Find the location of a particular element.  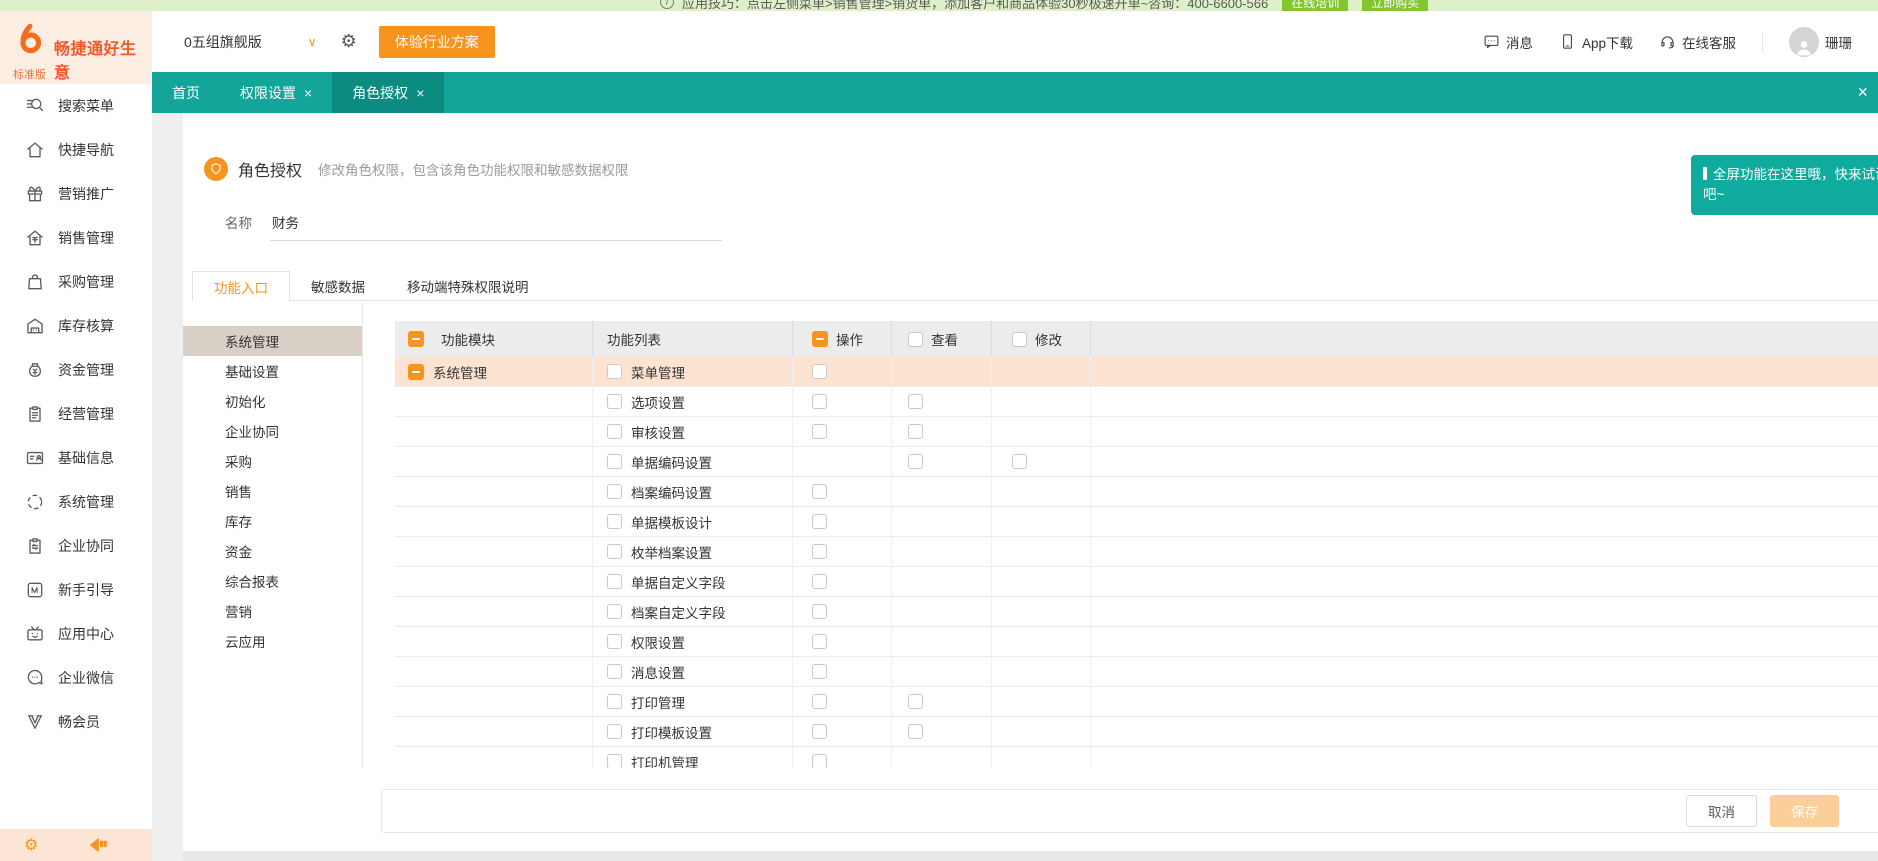

role-name-input: 财务 is located at coordinates (496, 225).